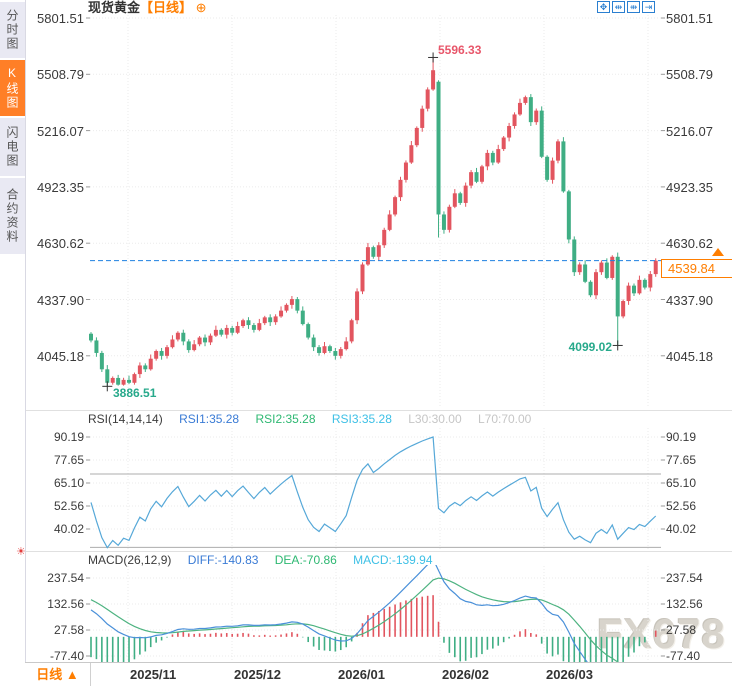 The height and width of the screenshot is (686, 732). I want to click on period-selector: 日线 ▲, so click(58, 674).